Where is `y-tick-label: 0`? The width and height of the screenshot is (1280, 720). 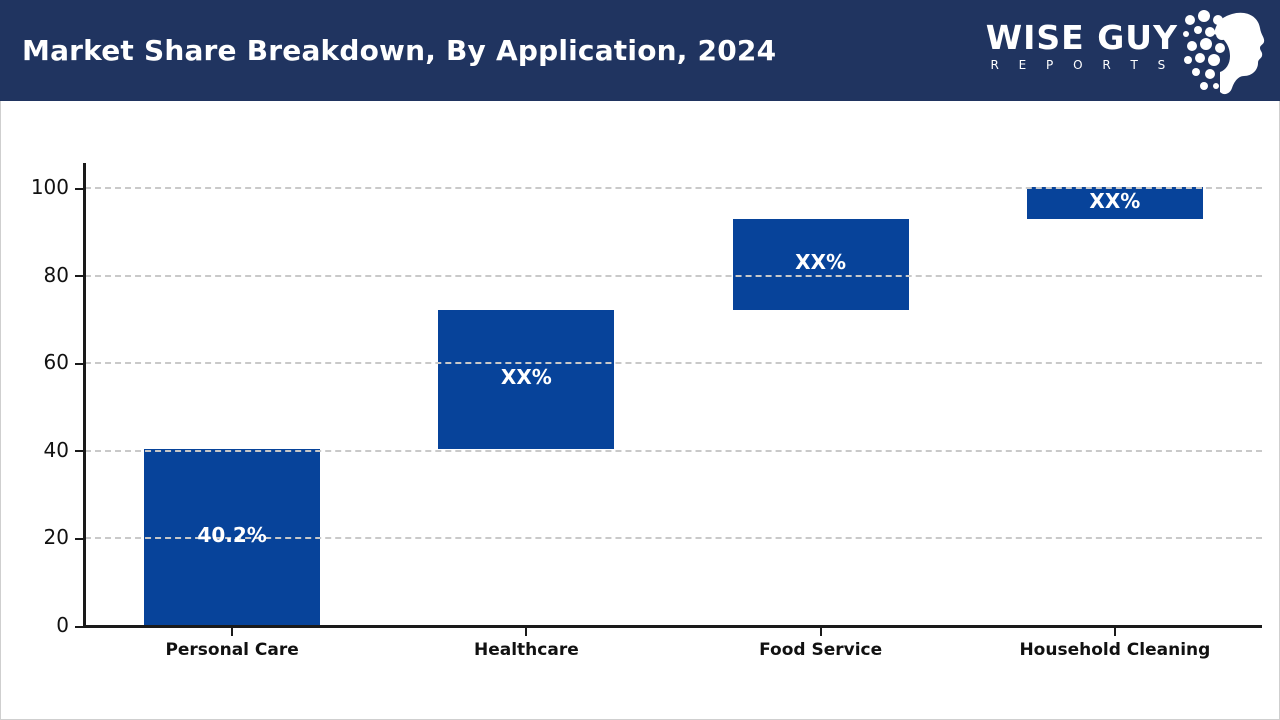
y-tick-label: 0 is located at coordinates (62, 625).